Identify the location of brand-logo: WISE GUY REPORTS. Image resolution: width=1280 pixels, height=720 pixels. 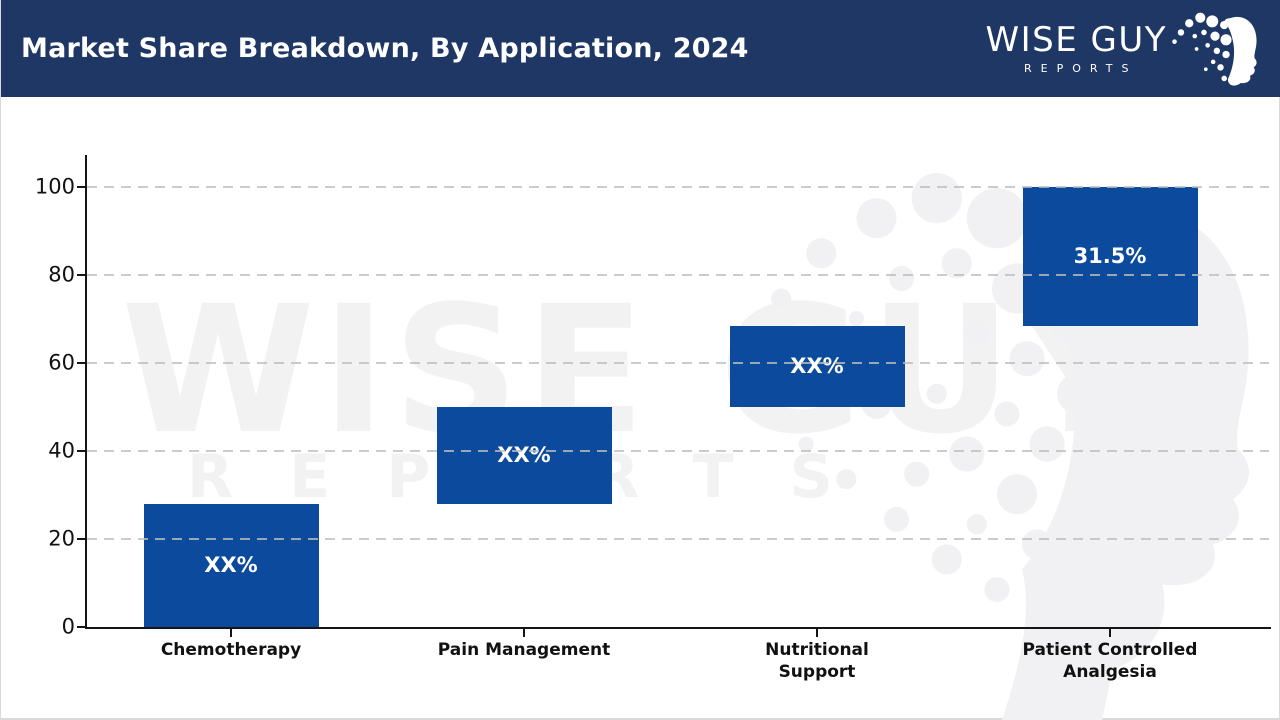
(1123, 49).